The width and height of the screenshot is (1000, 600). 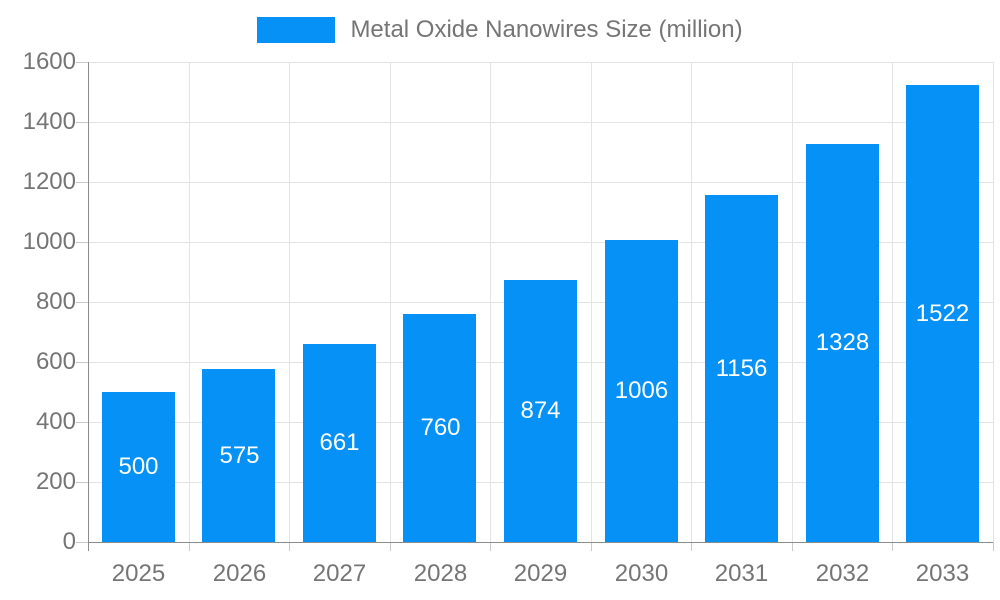 What do you see at coordinates (49, 121) in the screenshot?
I see `y-tick-label: 1400` at bounding box center [49, 121].